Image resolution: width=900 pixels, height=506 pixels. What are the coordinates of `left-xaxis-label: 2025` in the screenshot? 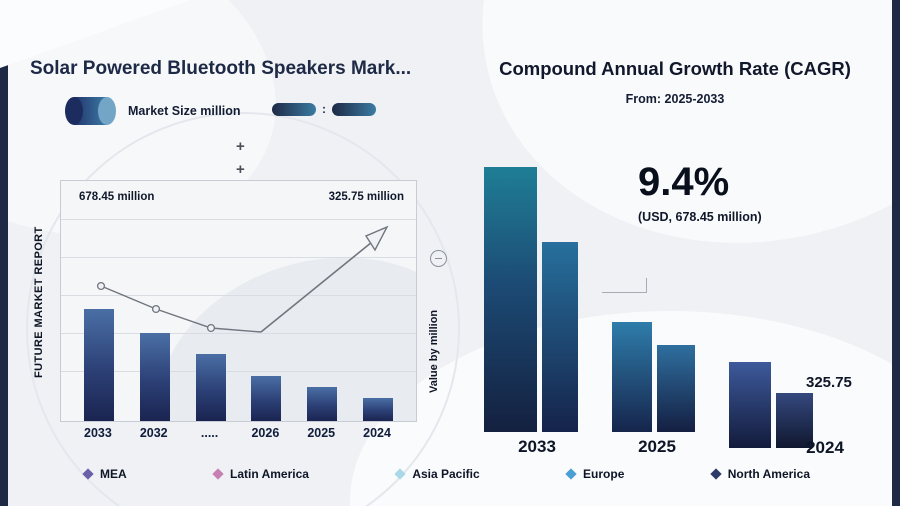 It's located at (321, 433).